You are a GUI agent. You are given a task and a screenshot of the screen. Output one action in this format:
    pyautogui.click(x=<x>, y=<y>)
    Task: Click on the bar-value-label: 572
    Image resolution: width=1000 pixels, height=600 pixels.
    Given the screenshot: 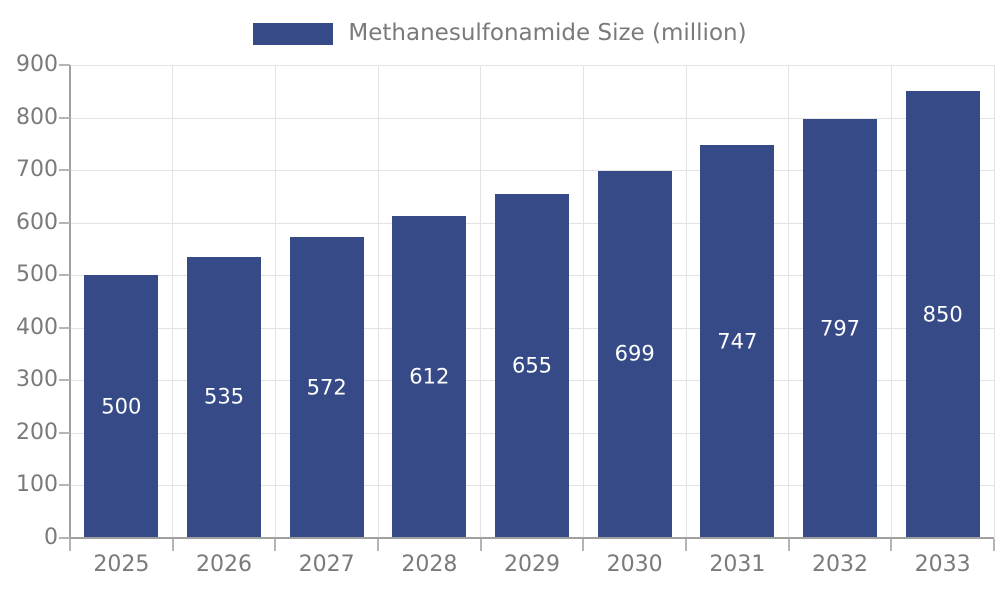 What is the action you would take?
    pyautogui.click(x=326, y=387)
    